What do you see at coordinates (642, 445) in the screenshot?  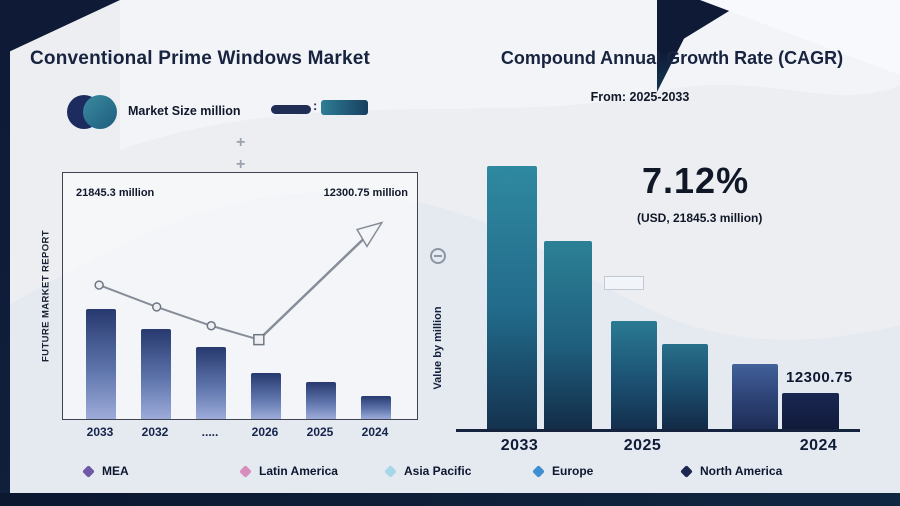 I see `cagr-year-2025: 2025` at bounding box center [642, 445].